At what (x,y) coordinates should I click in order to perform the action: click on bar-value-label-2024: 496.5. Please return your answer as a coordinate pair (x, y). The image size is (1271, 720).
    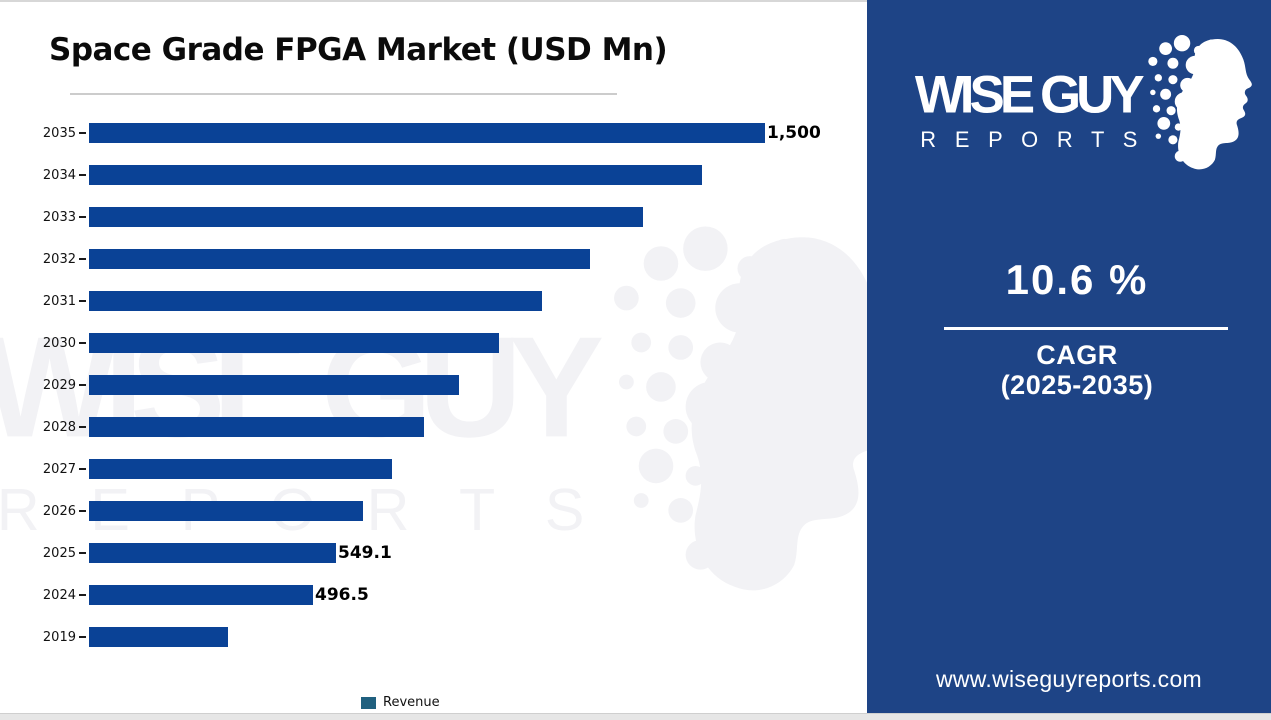
    Looking at the image, I should click on (342, 595).